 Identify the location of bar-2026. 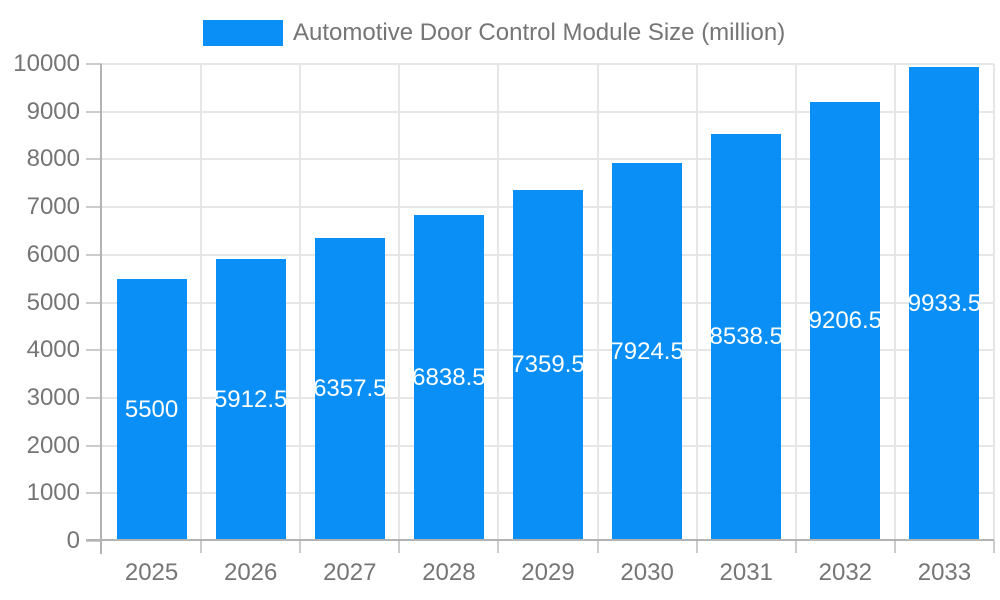
(250, 399).